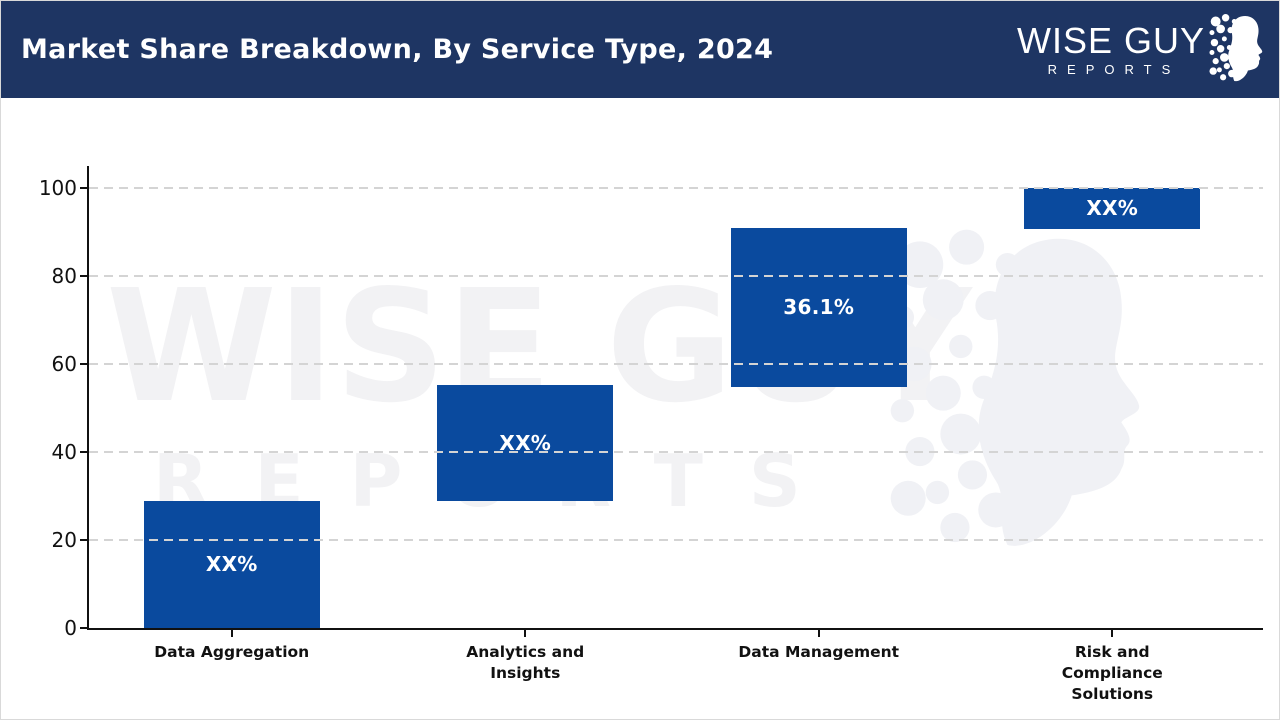 This screenshot has width=1280, height=720. What do you see at coordinates (88, 398) in the screenshot?
I see `y-axis-line` at bounding box center [88, 398].